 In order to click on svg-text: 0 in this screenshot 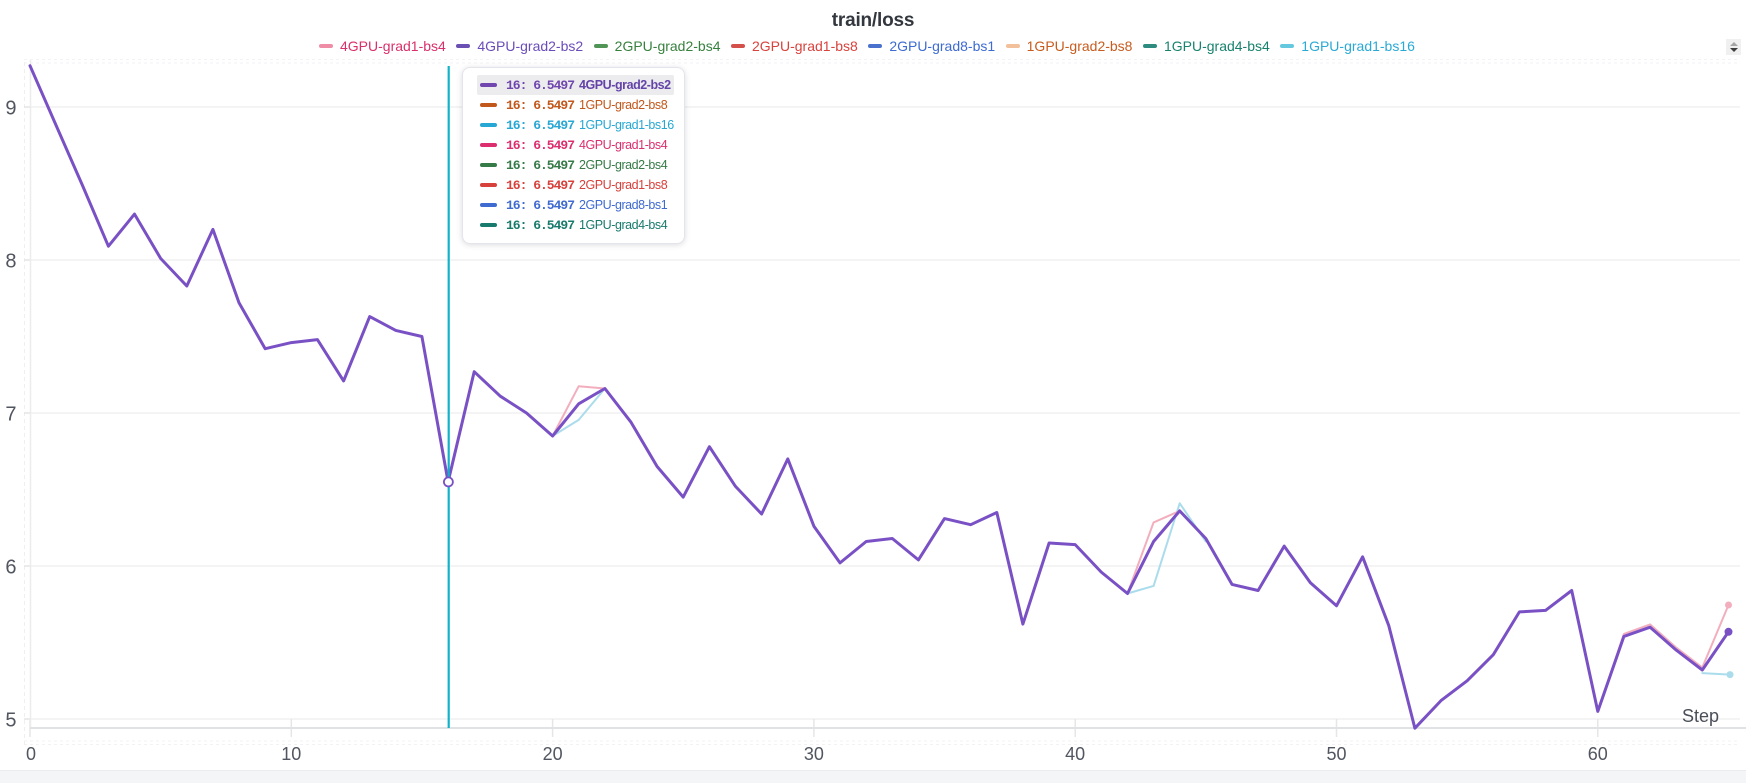, I will do `click(31, 754)`.